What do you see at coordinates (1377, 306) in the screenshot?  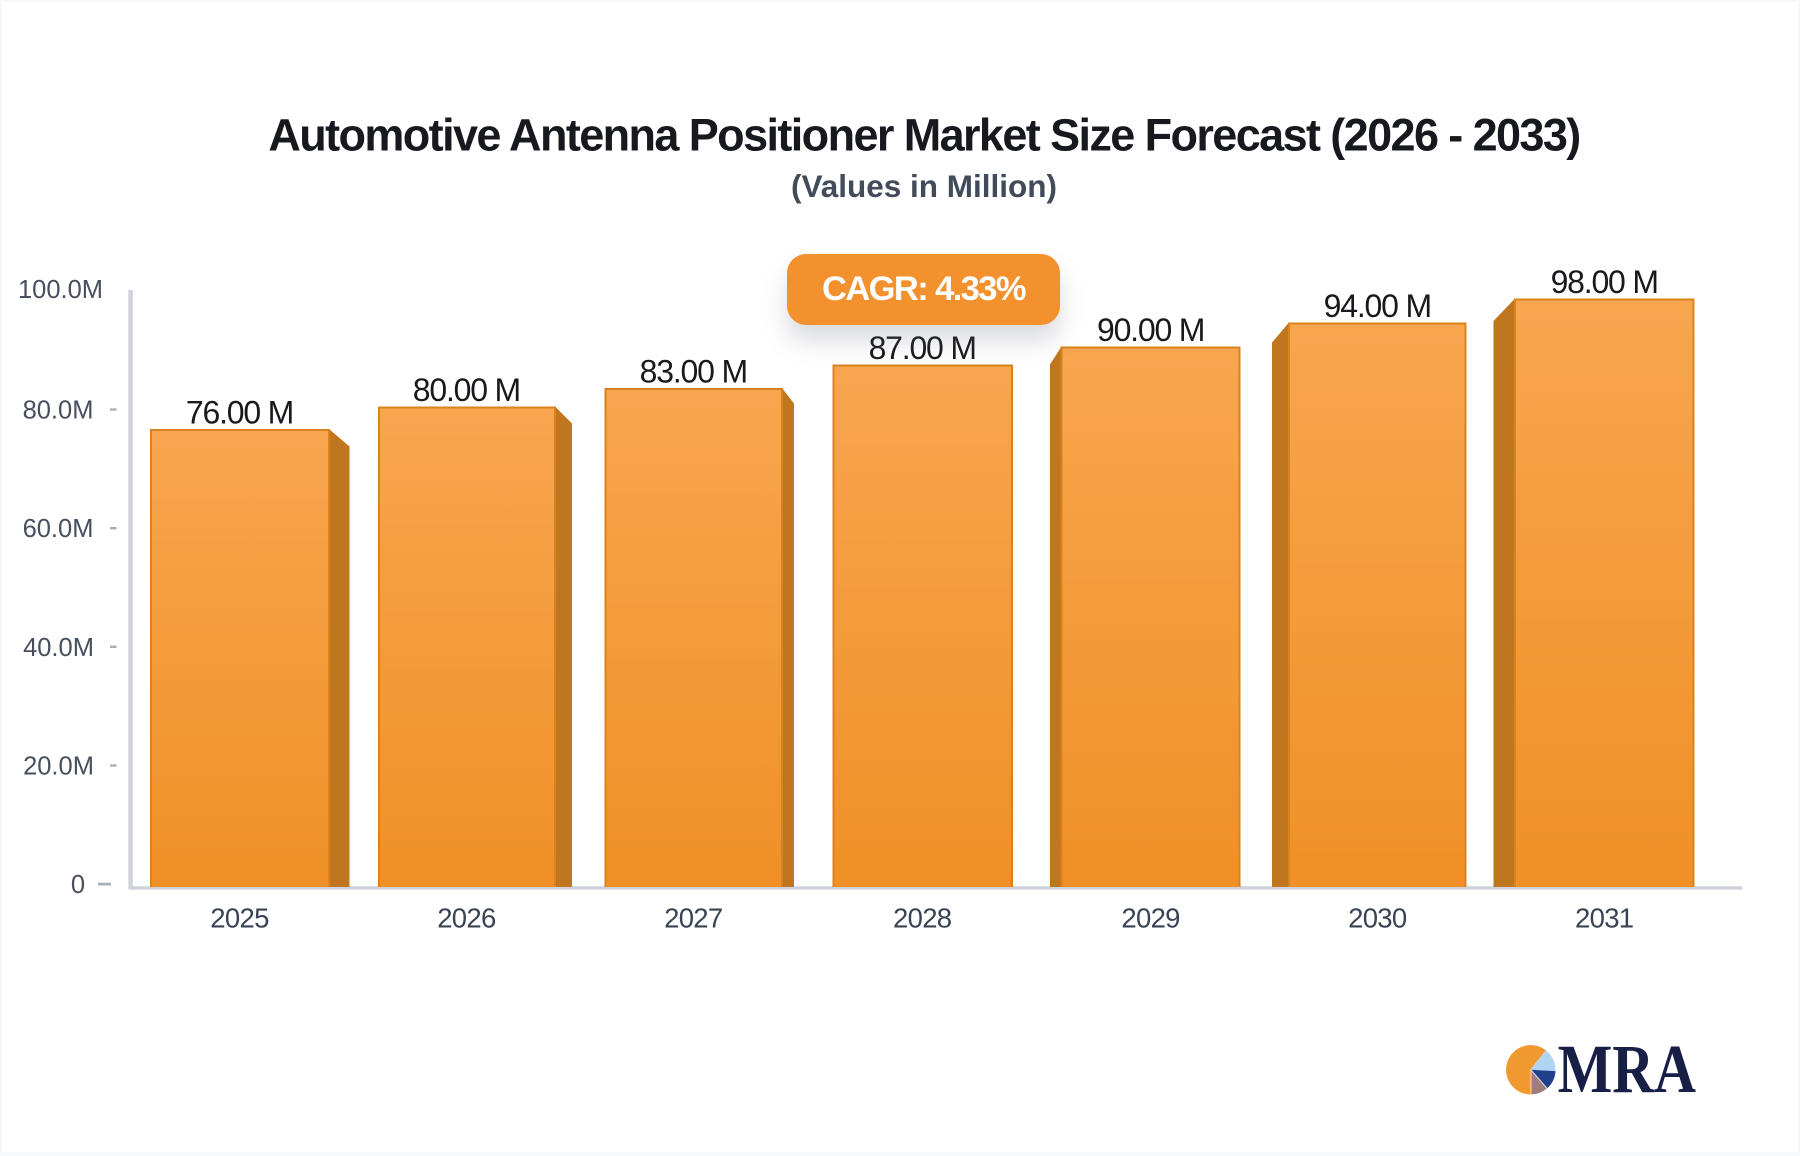 I see `svg-text: 94.00 M` at bounding box center [1377, 306].